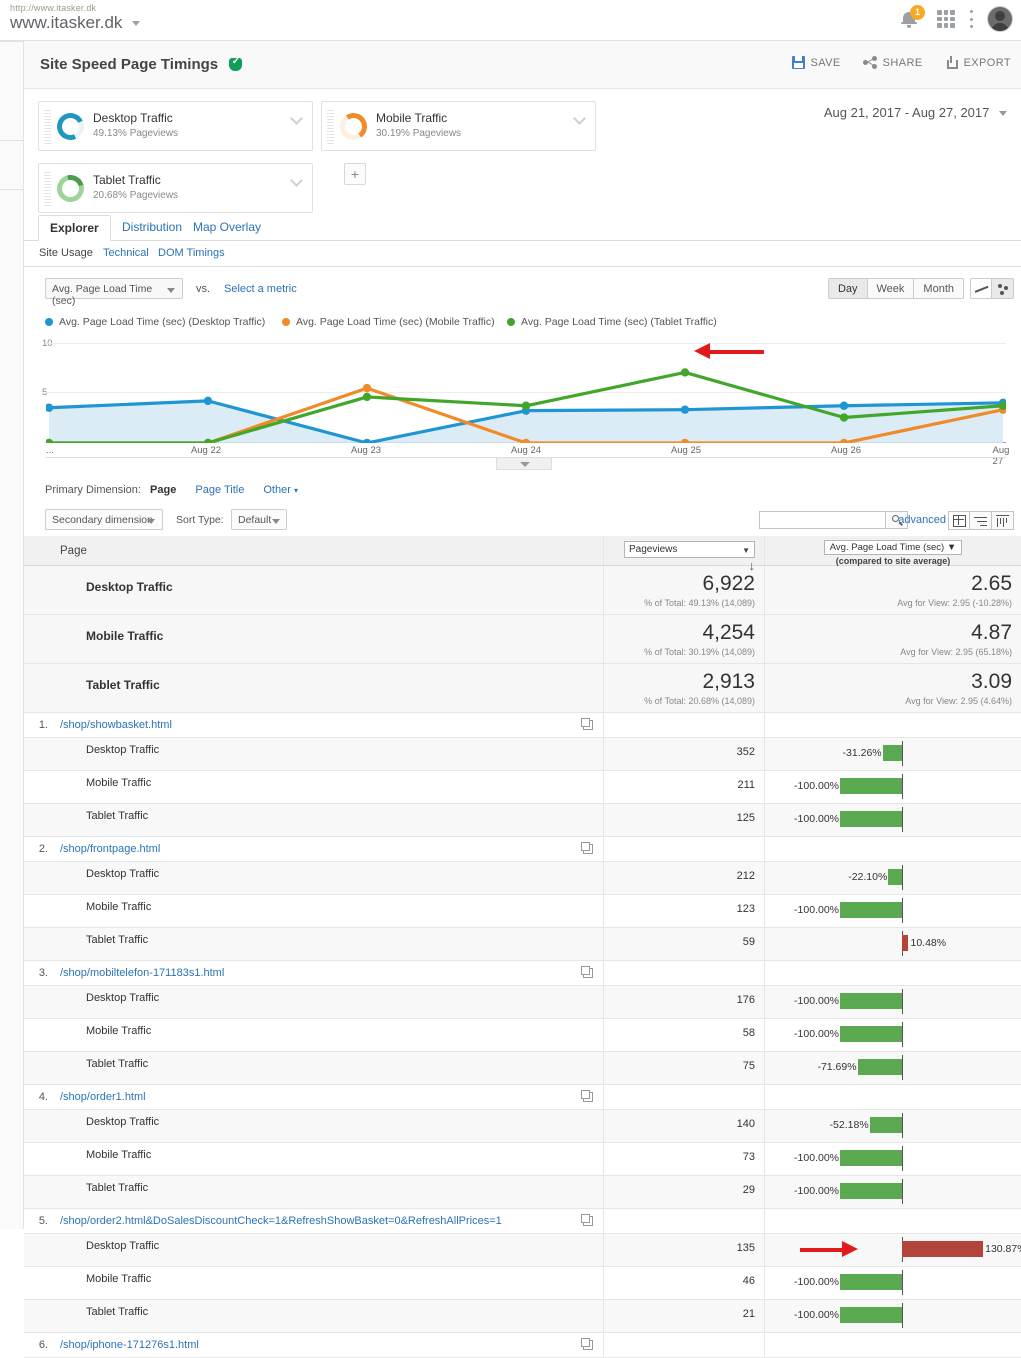 The width and height of the screenshot is (1021, 1358). What do you see at coordinates (522, 973) in the screenshot?
I see `table-url-row: 3. /shop/mobiltelefon-171183s1.html` at bounding box center [522, 973].